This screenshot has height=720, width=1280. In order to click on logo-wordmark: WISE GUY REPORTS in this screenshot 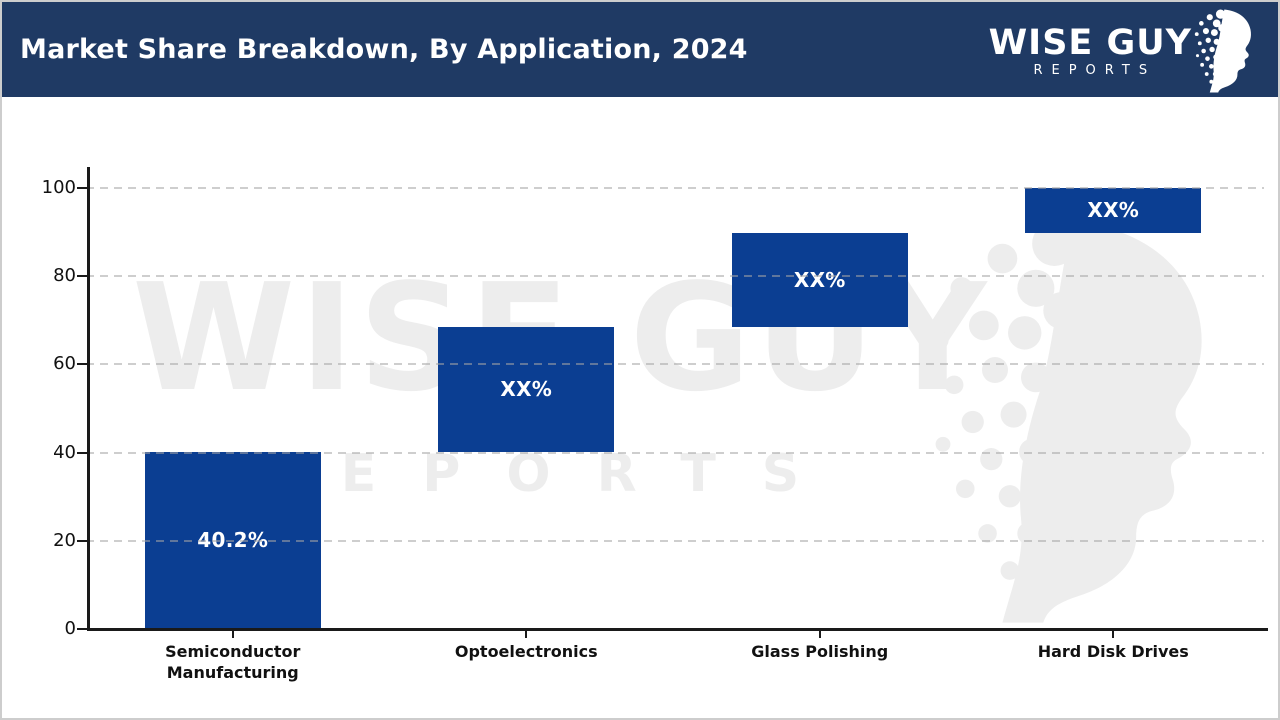, I will do `click(1090, 50)`.